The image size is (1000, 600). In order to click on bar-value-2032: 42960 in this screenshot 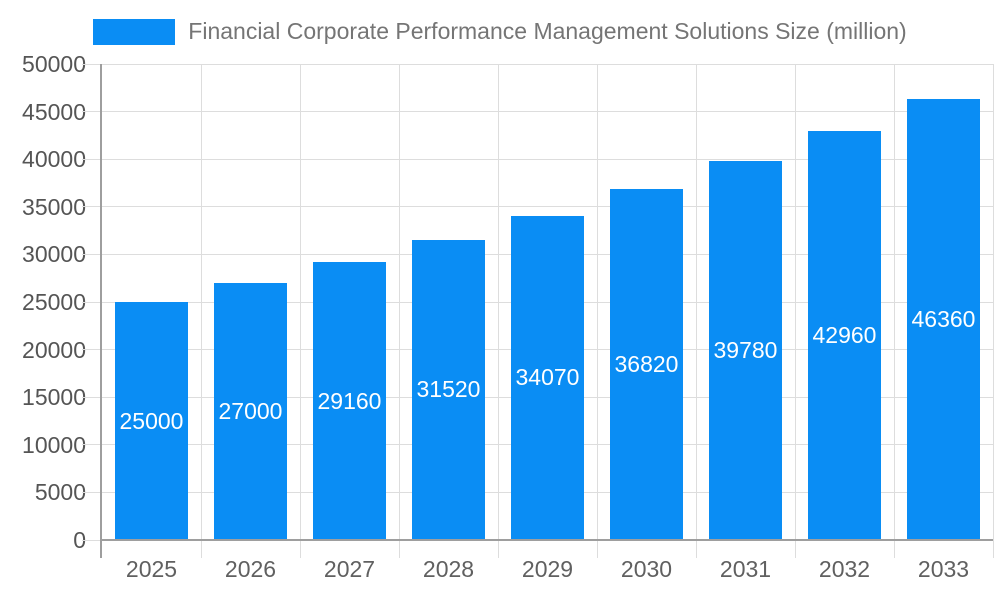, I will do `click(844, 335)`.